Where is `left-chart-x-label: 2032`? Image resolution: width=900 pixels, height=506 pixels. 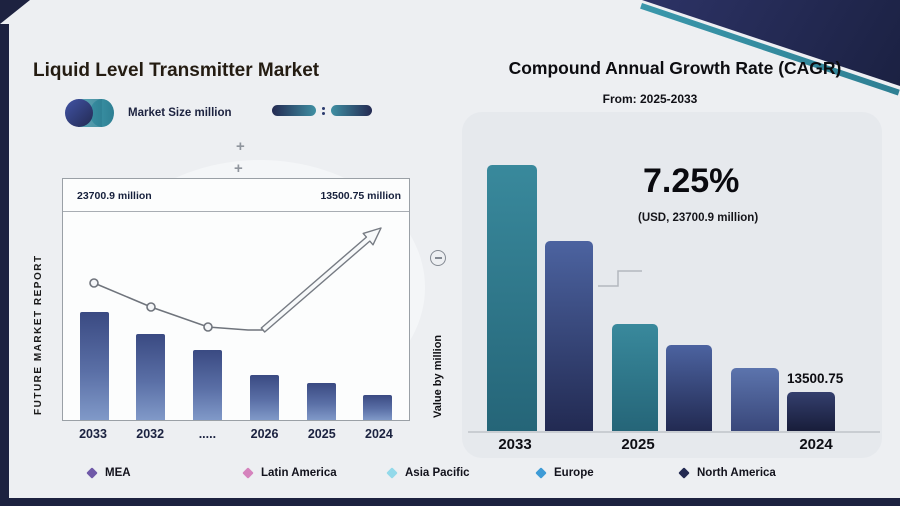
left-chart-x-label: 2032 is located at coordinates (150, 434).